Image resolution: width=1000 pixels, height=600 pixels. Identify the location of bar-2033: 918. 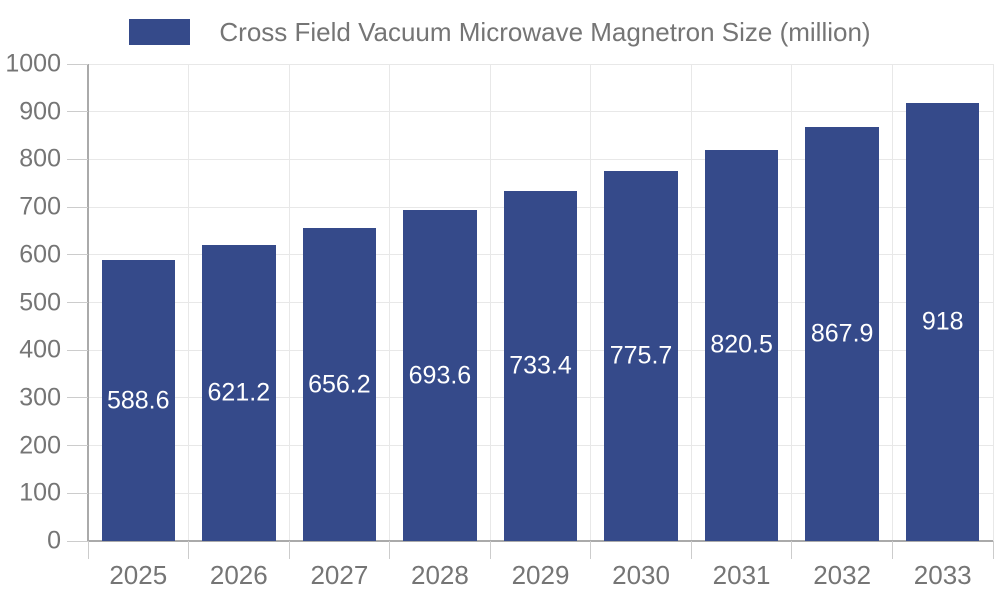
(943, 322).